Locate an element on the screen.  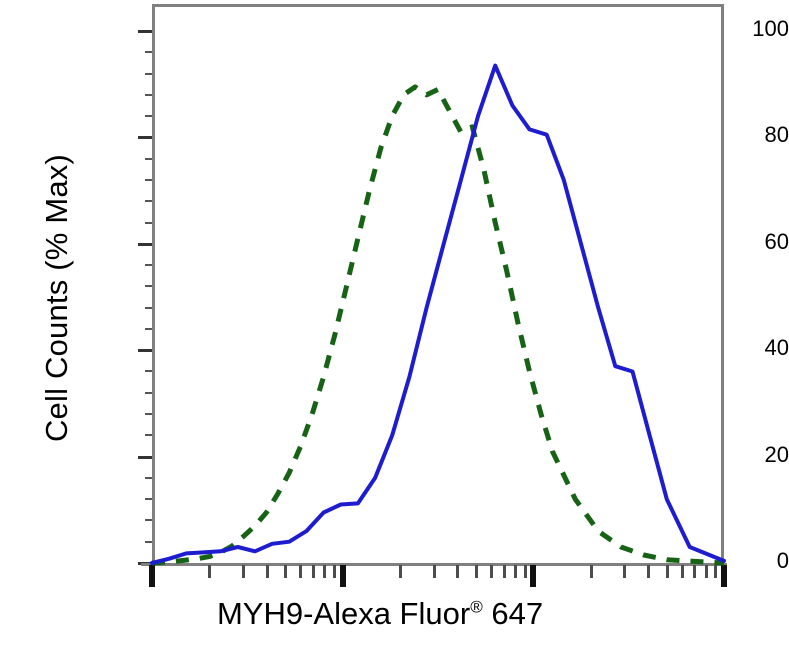
x-axis-title: MYH9-Alexa Fluor® 647 is located at coordinates (380, 614).